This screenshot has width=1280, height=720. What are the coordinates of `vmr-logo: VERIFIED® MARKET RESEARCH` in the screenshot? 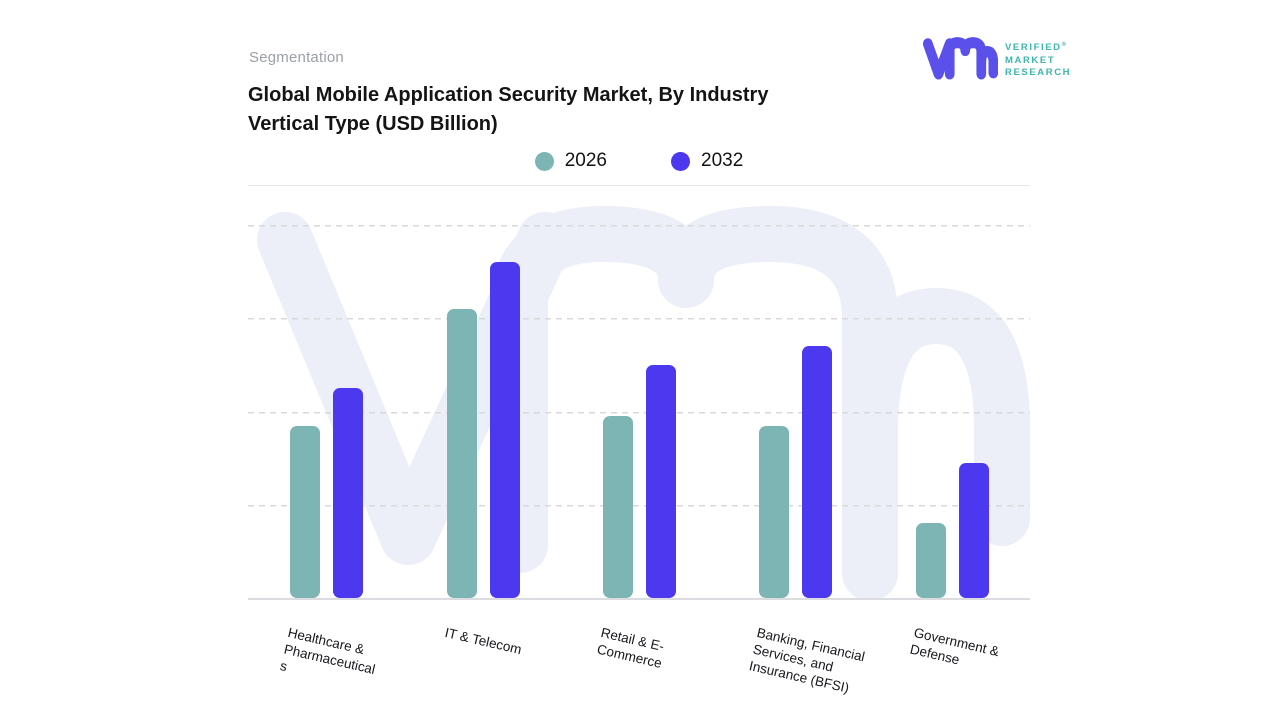 It's located at (996, 59).